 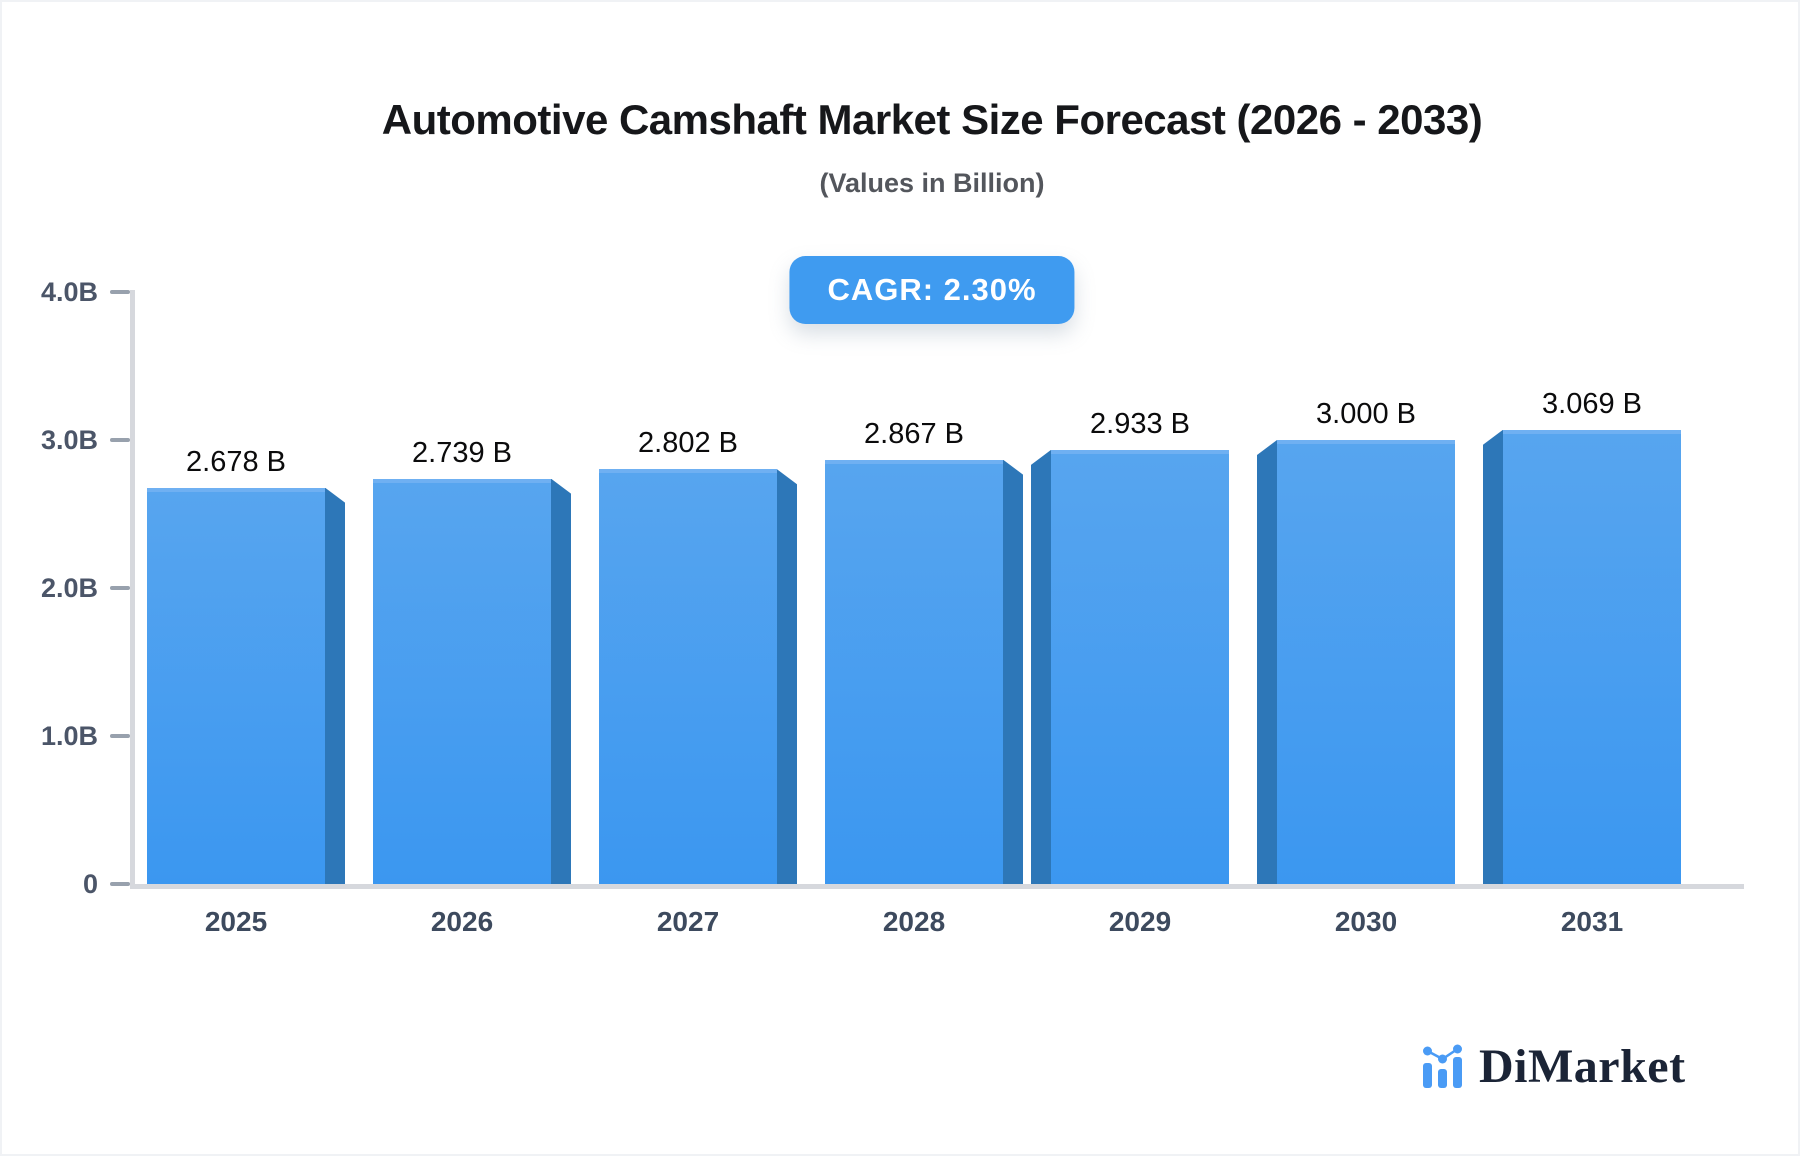 What do you see at coordinates (1140, 666) in the screenshot?
I see `bar-2029` at bounding box center [1140, 666].